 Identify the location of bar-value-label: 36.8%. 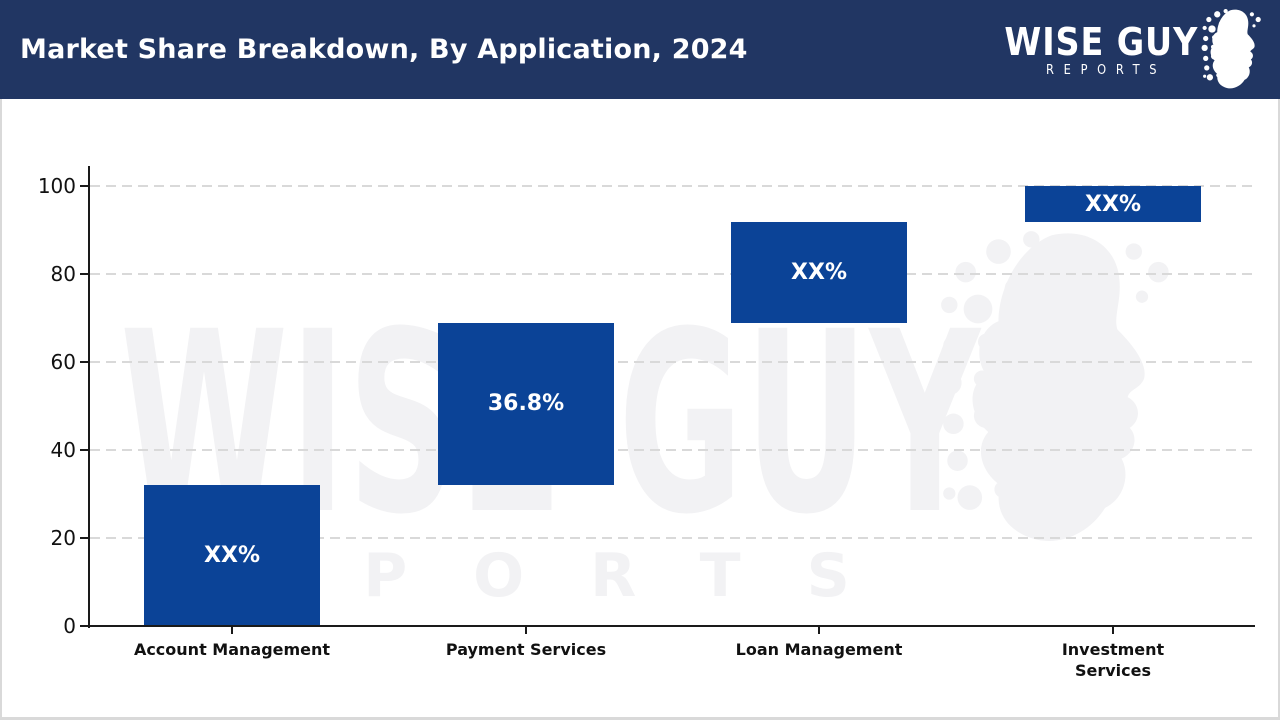
(526, 404).